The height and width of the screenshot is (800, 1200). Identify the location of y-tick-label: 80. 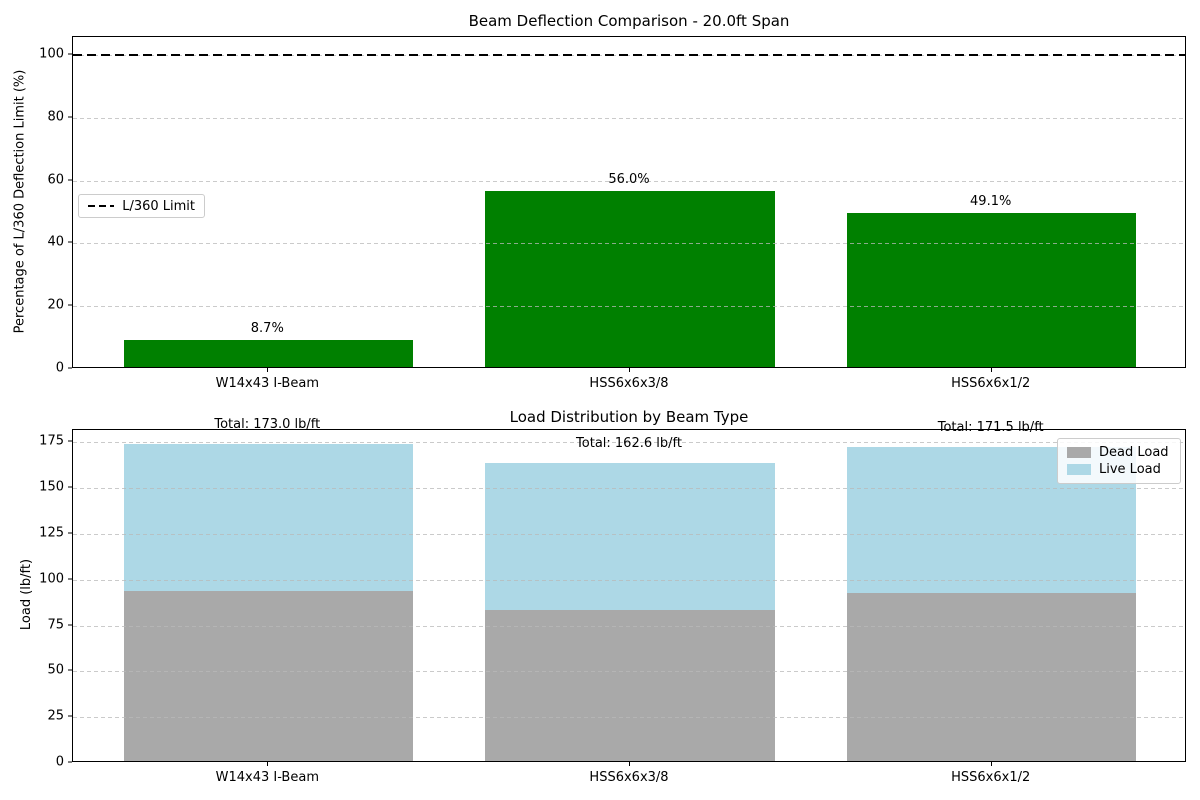
(55, 117).